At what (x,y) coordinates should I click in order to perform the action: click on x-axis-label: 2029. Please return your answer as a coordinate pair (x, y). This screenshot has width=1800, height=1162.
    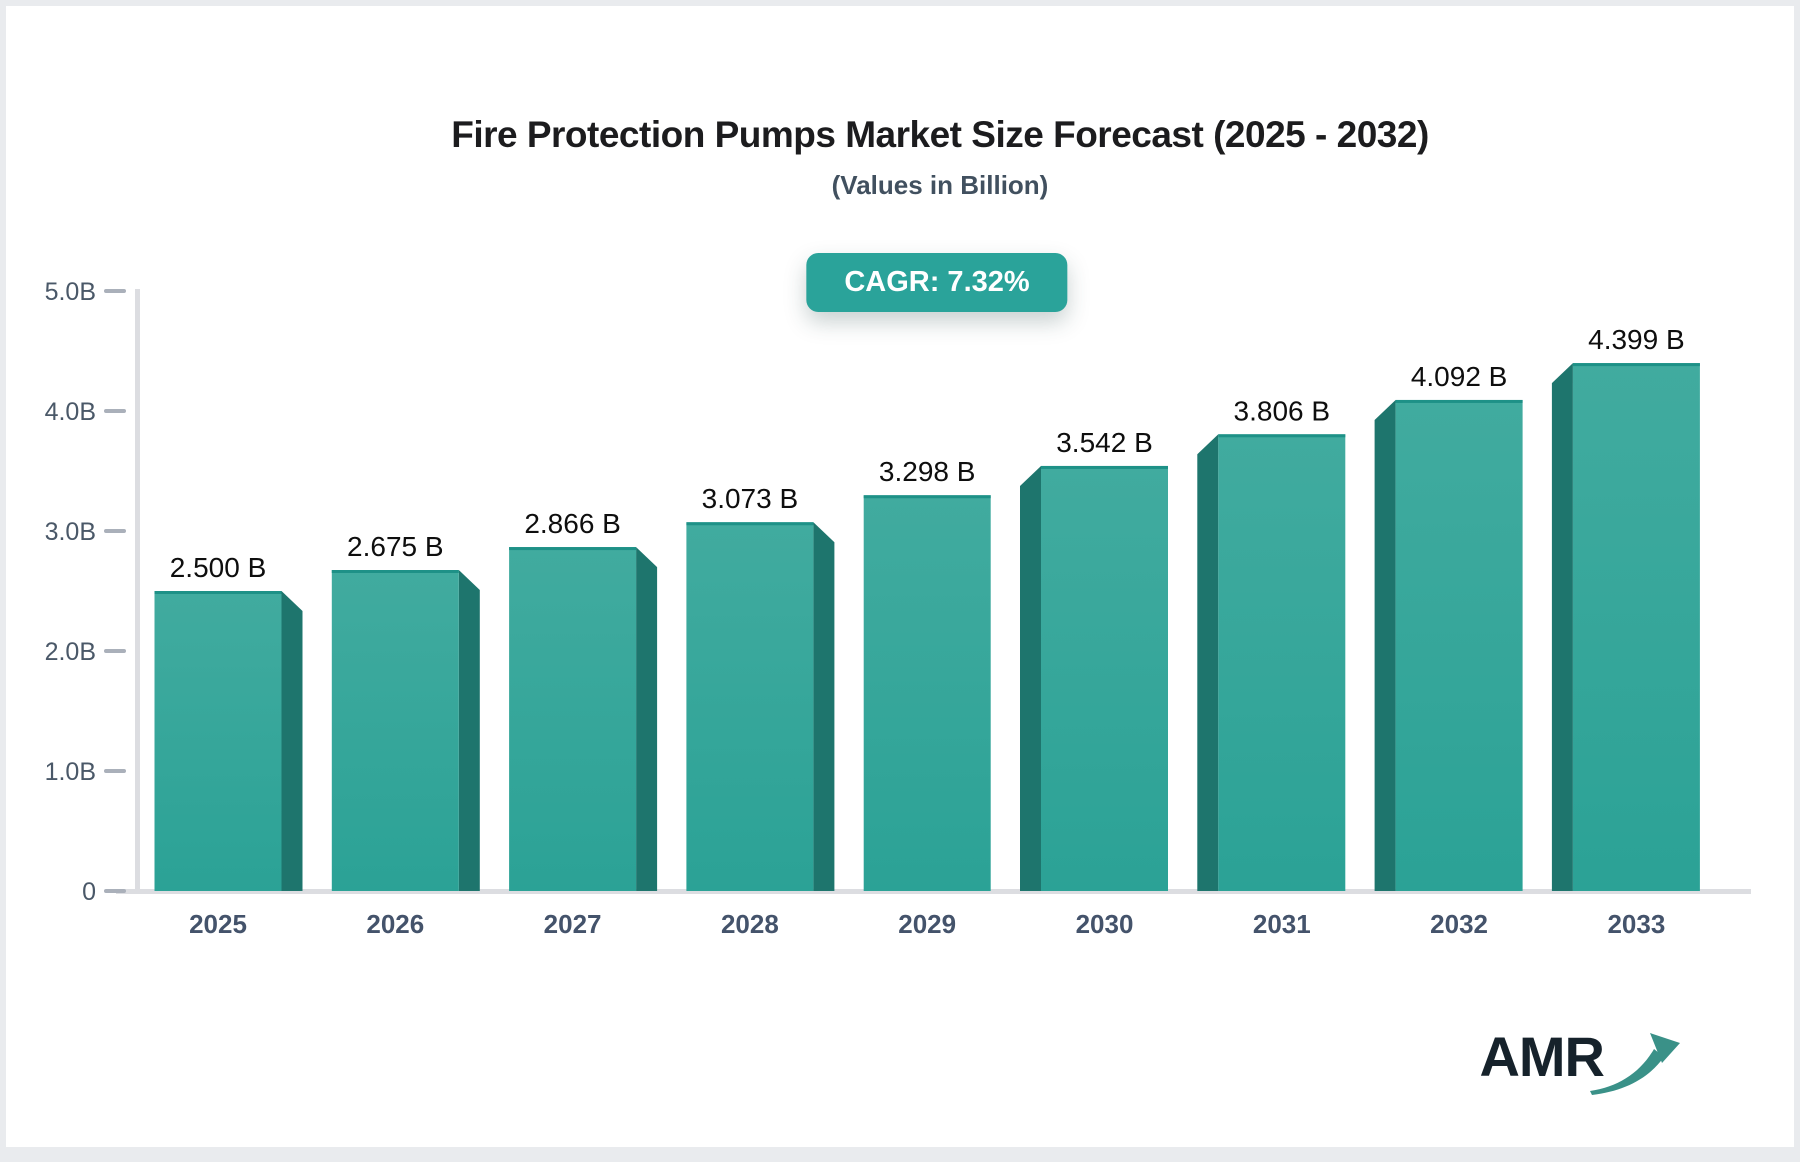
    Looking at the image, I should click on (927, 924).